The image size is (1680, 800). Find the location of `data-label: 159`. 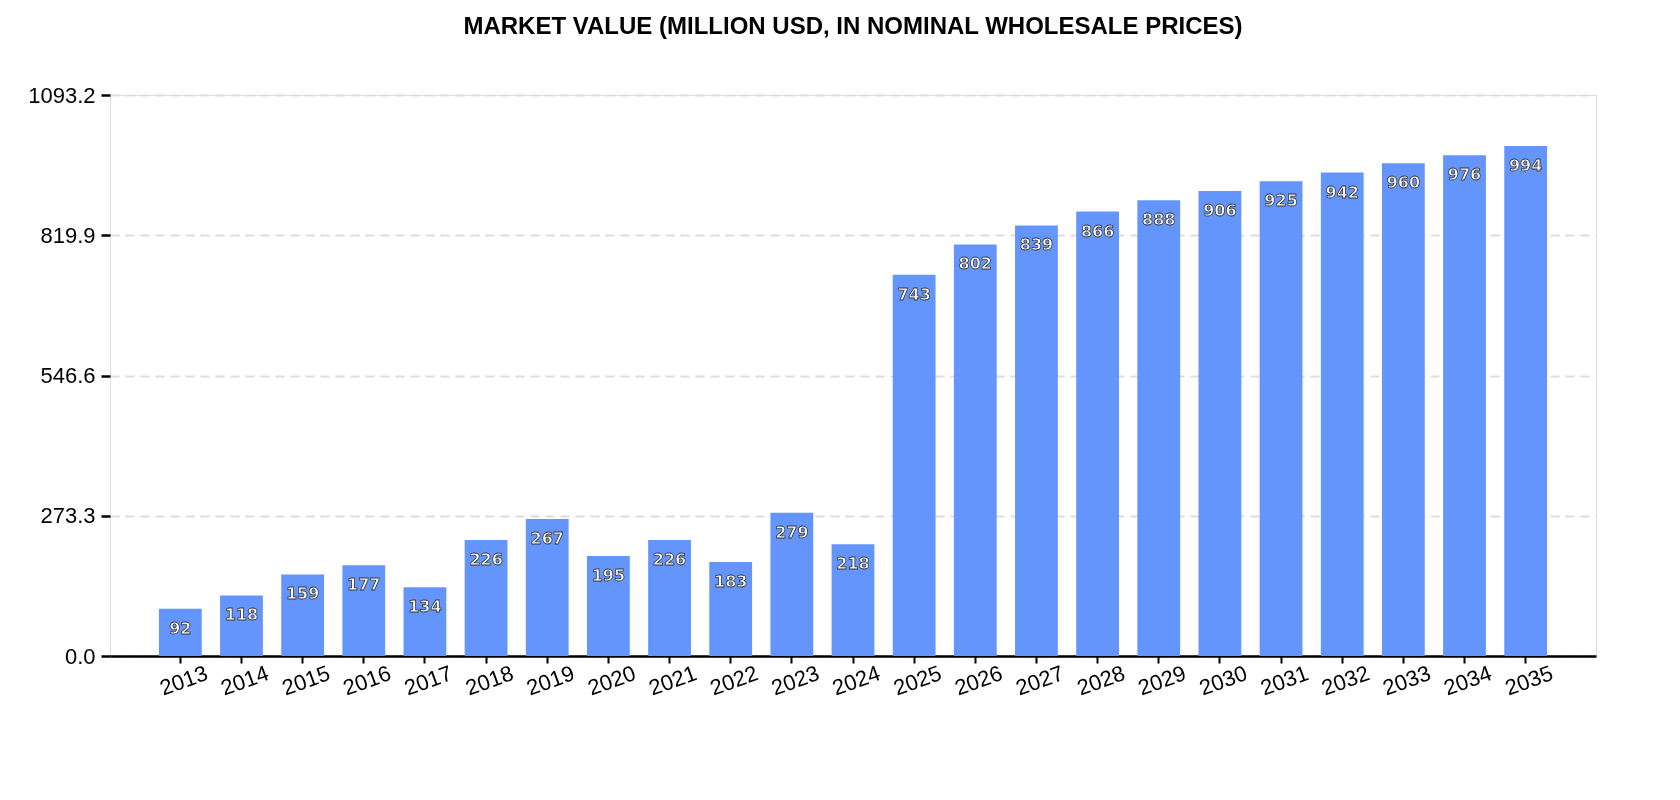

data-label: 159 is located at coordinates (302, 594).